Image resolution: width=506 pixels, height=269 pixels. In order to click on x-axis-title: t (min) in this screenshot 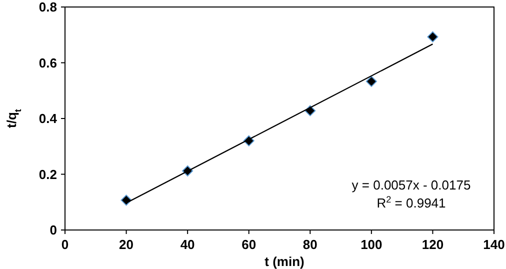, I will do `click(284, 261)`.